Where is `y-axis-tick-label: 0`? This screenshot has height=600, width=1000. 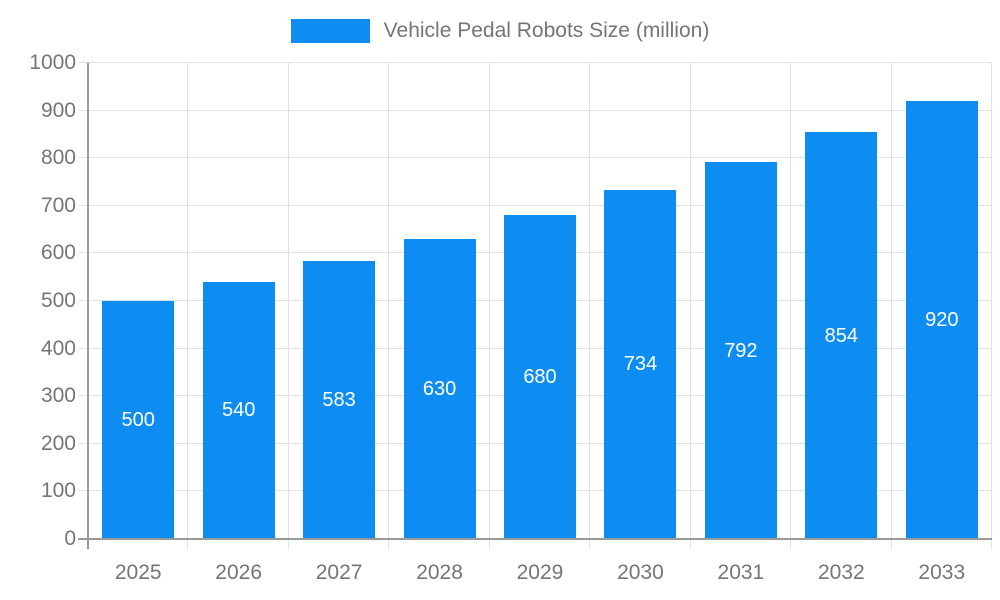 y-axis-tick-label: 0 is located at coordinates (70, 538).